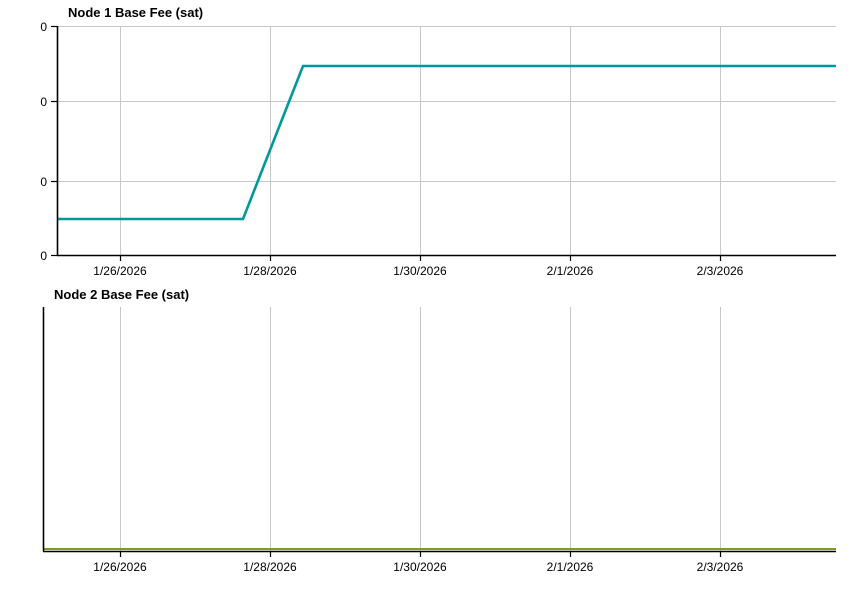 The width and height of the screenshot is (860, 600). I want to click on chart-2-x-tick-label-2: 1/30/2026, so click(420, 567).